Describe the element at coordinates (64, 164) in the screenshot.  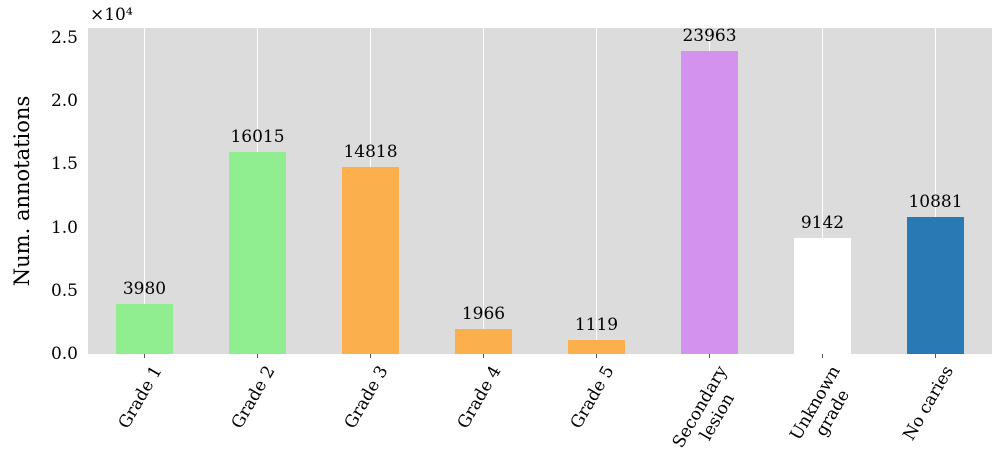
I see `y-tick-label: 1.5` at that location.